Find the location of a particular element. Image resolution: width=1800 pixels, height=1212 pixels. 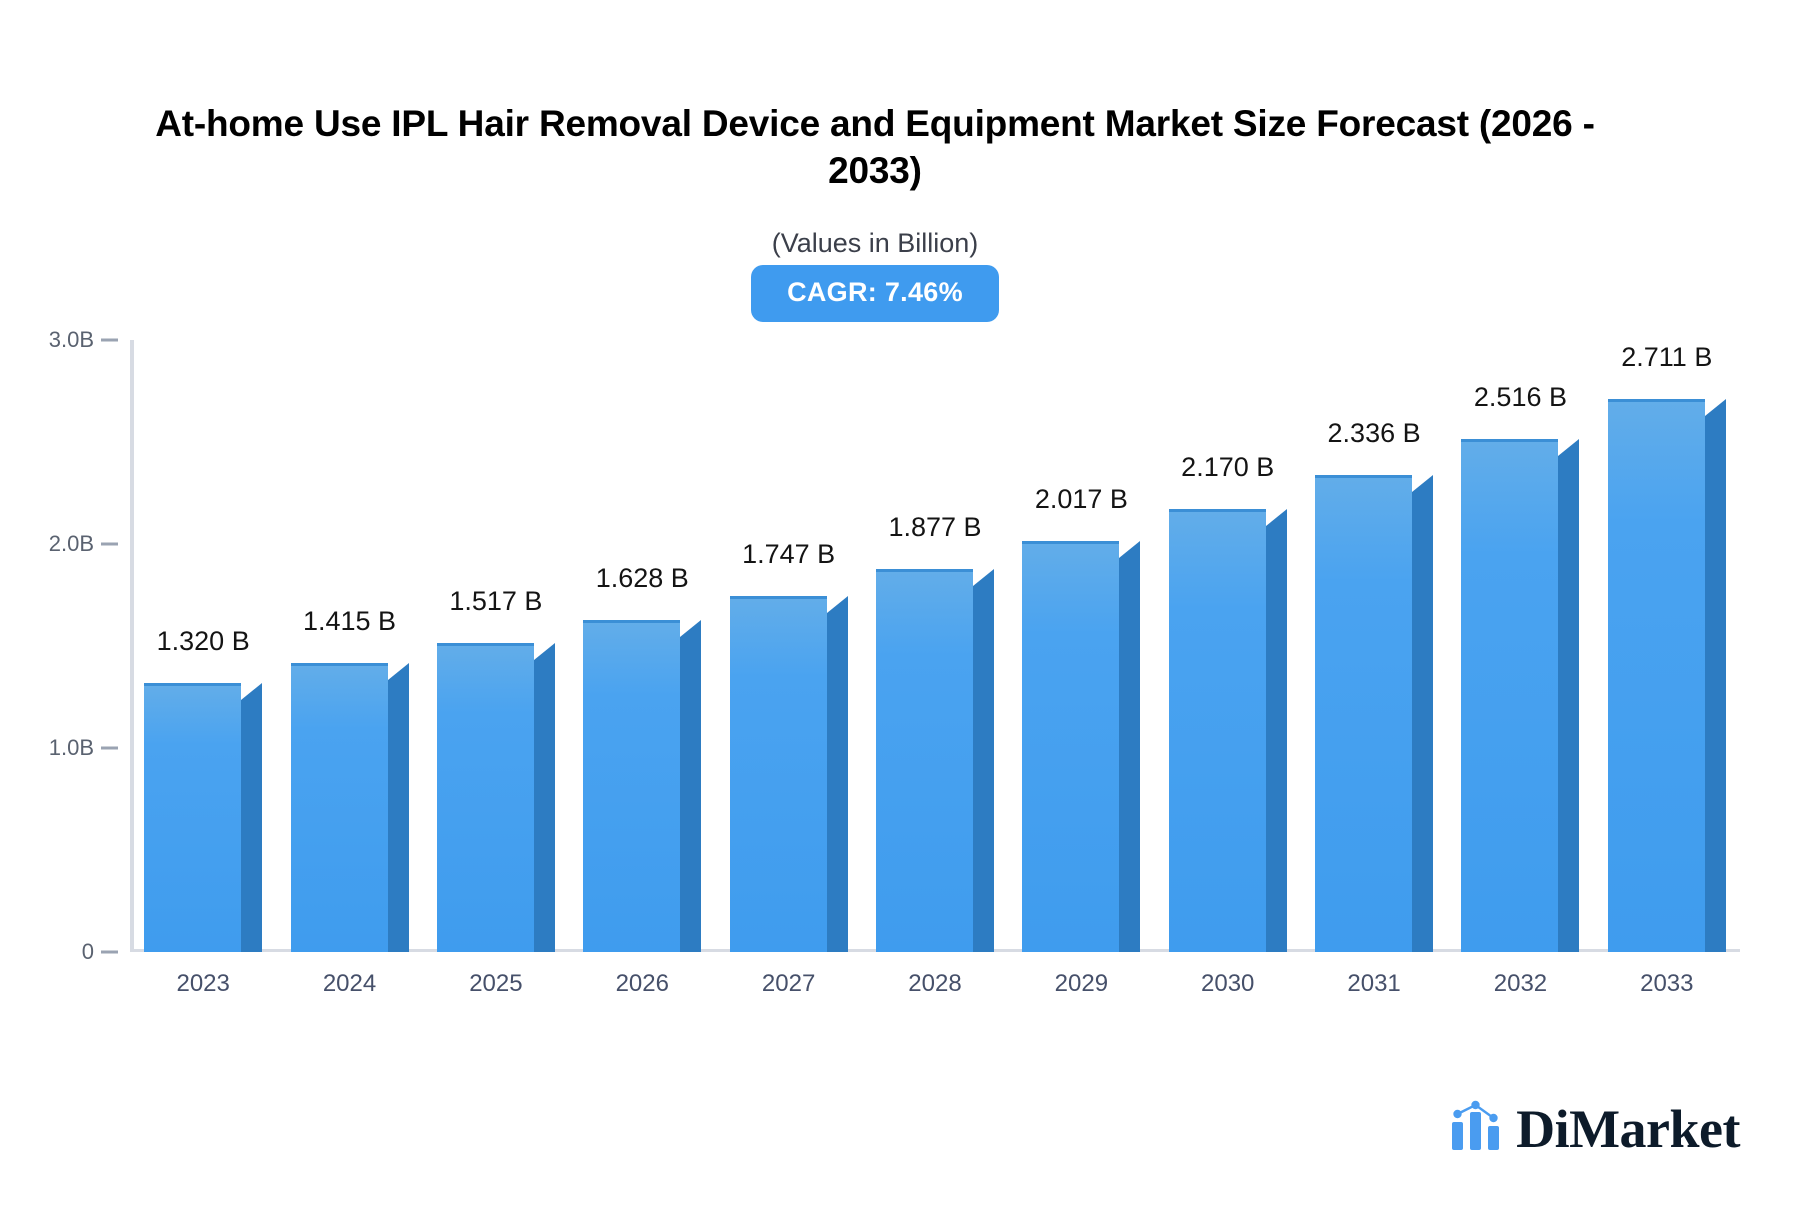

bar-group: 2.017 B 2029 is located at coordinates (1081, 663).